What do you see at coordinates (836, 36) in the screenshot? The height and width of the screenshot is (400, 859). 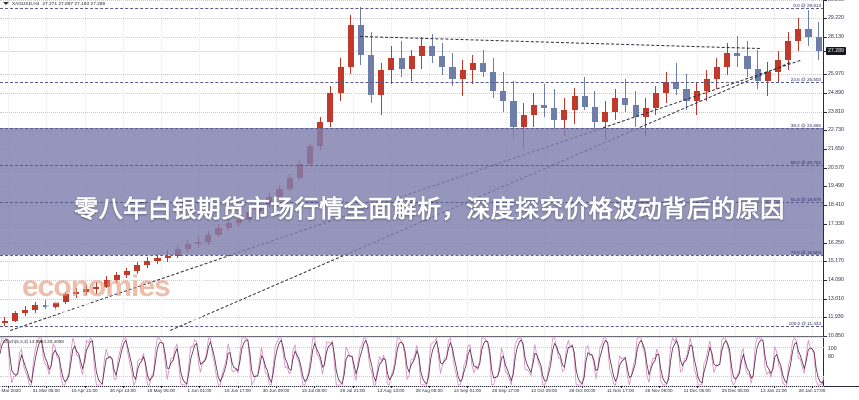 I see `price-tick-label: 28.130` at bounding box center [836, 36].